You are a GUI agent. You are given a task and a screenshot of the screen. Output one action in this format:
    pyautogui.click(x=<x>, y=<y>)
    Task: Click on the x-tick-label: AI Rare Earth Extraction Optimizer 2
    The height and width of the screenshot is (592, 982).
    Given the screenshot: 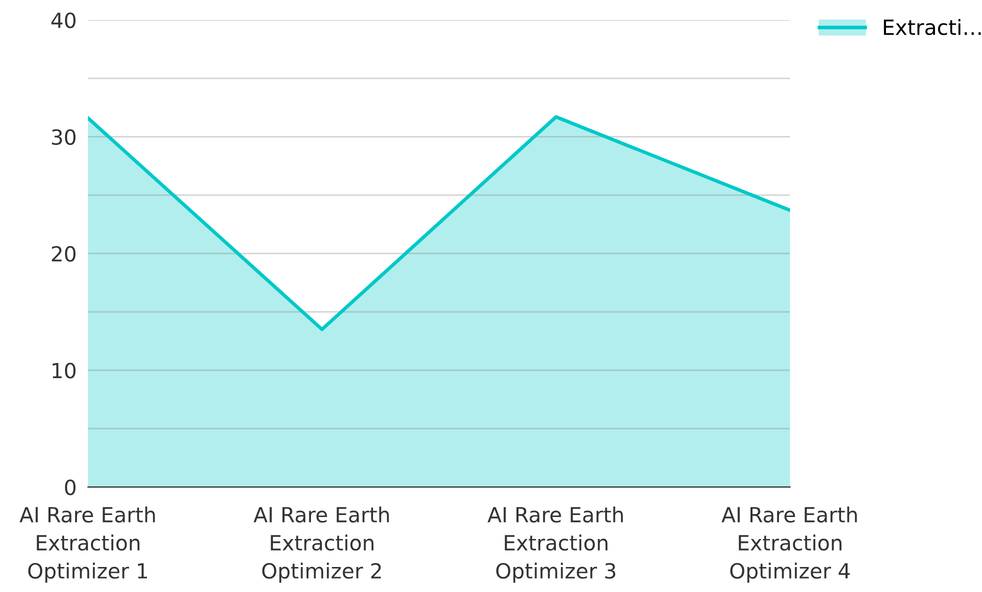 What is the action you would take?
    pyautogui.click(x=321, y=544)
    